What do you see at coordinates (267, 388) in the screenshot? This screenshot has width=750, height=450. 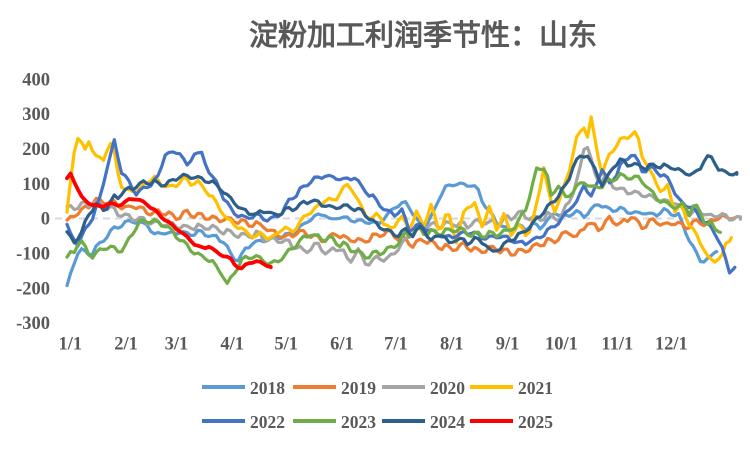 I see `svg-text: 2018` at bounding box center [267, 388].